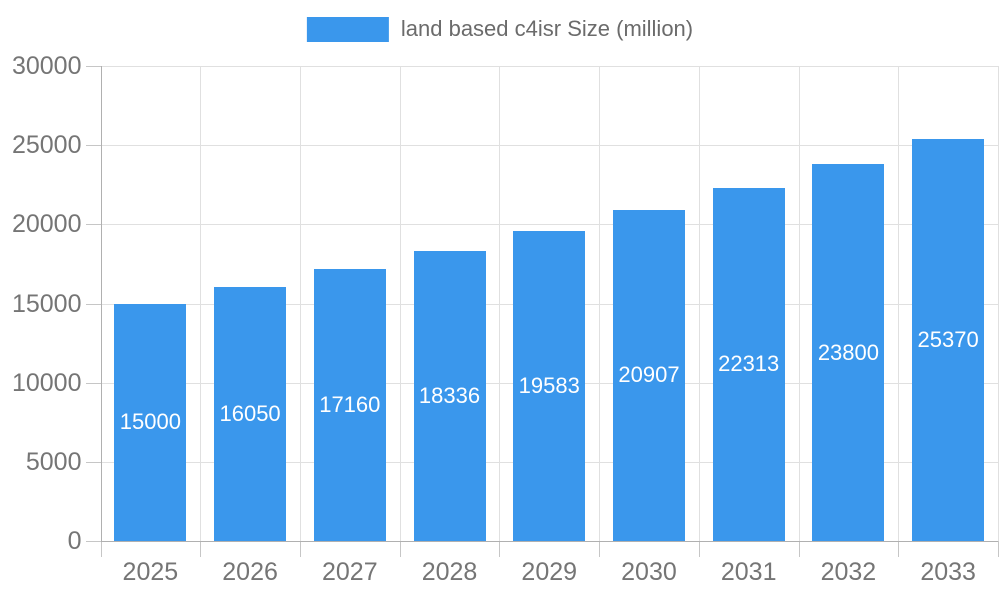 Image resolution: width=1000 pixels, height=600 pixels. I want to click on x-axis-line, so click(549, 541).